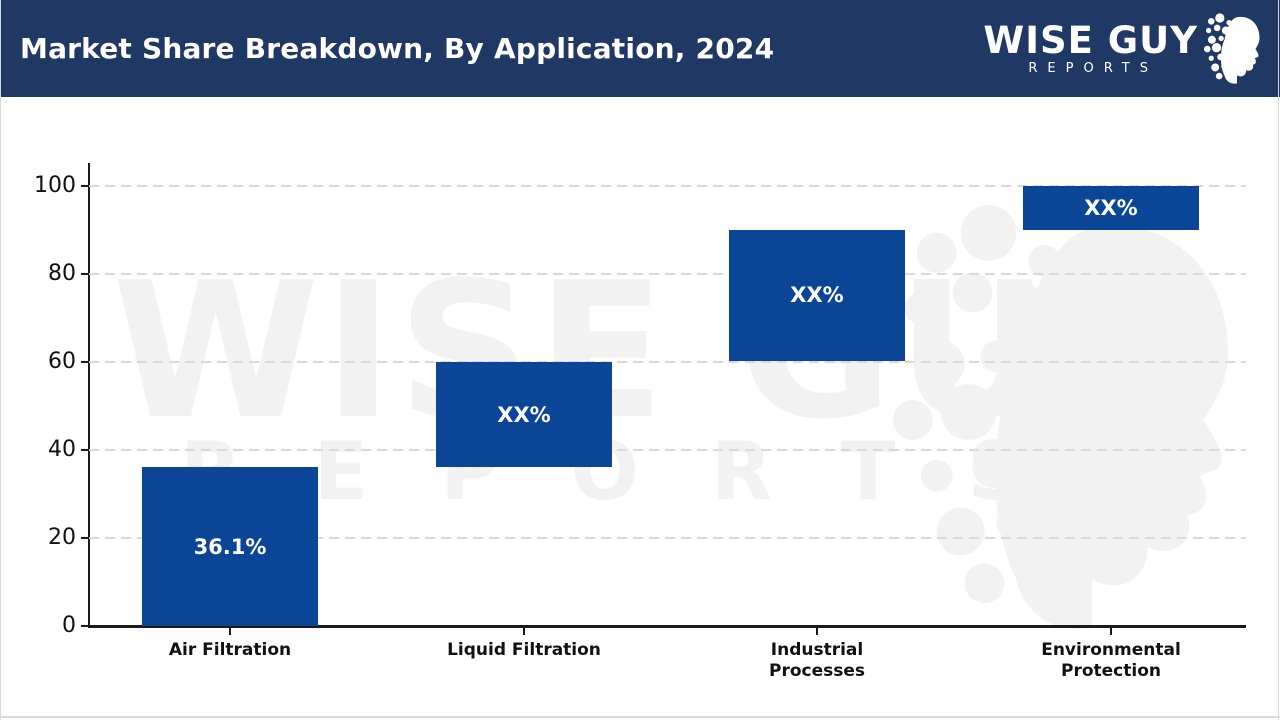 The height and width of the screenshot is (720, 1280). What do you see at coordinates (1111, 650) in the screenshot?
I see `x-axis-label-line: Environmental` at bounding box center [1111, 650].